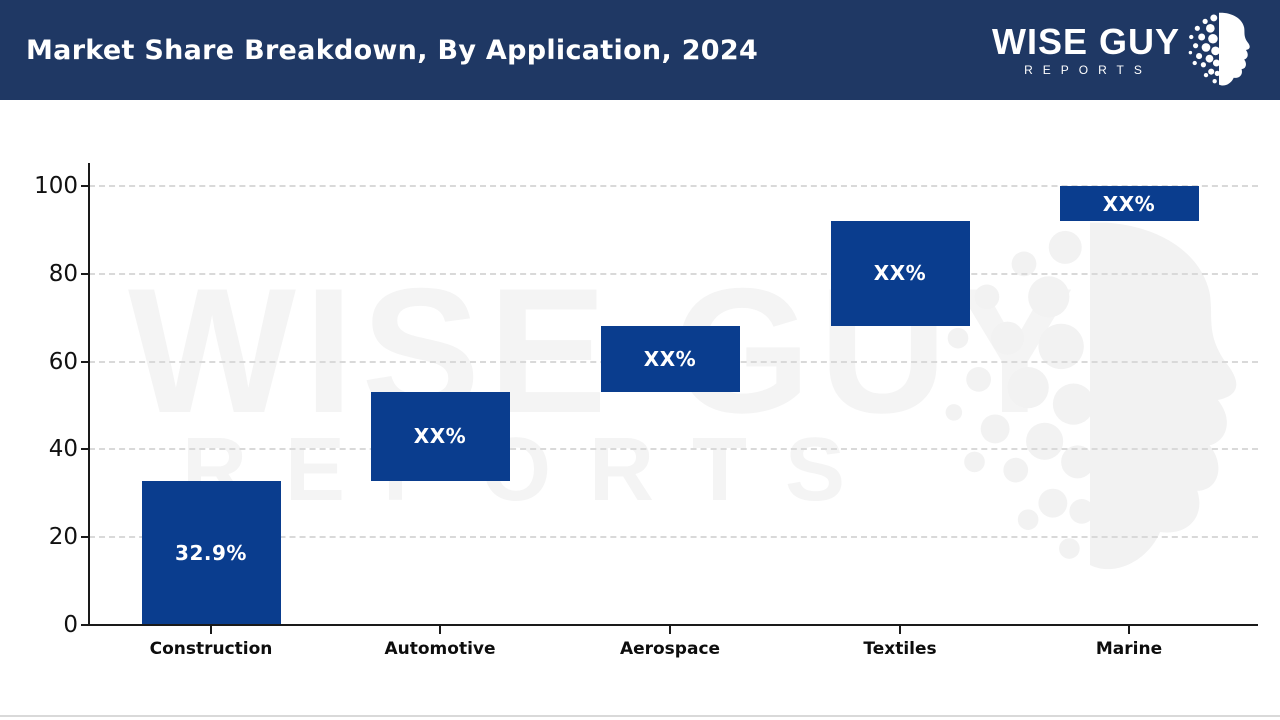  I want to click on footer-divider, so click(640, 716).